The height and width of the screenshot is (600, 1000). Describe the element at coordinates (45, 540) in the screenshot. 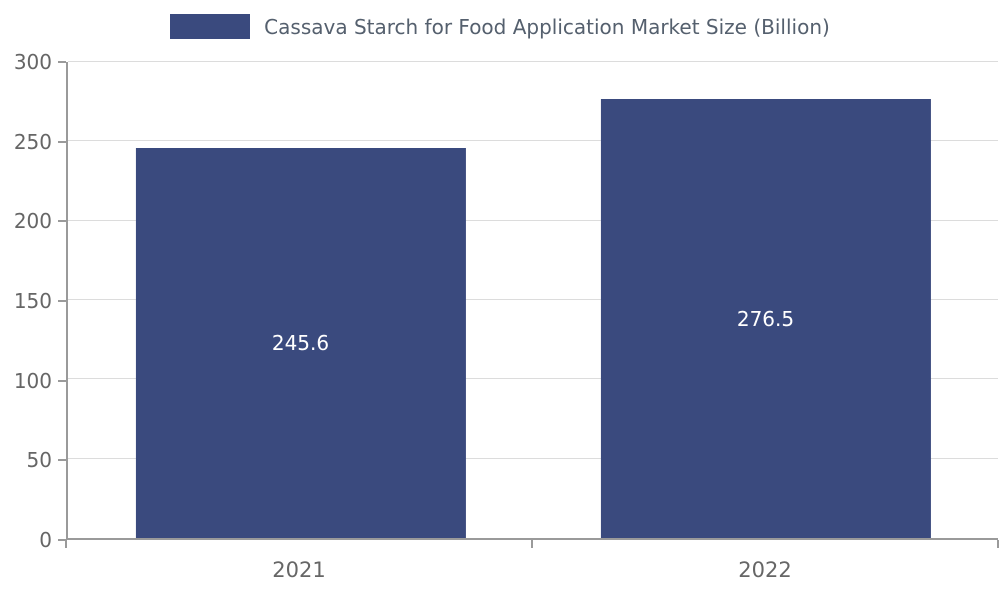

I see `y-tick-label: 0` at that location.